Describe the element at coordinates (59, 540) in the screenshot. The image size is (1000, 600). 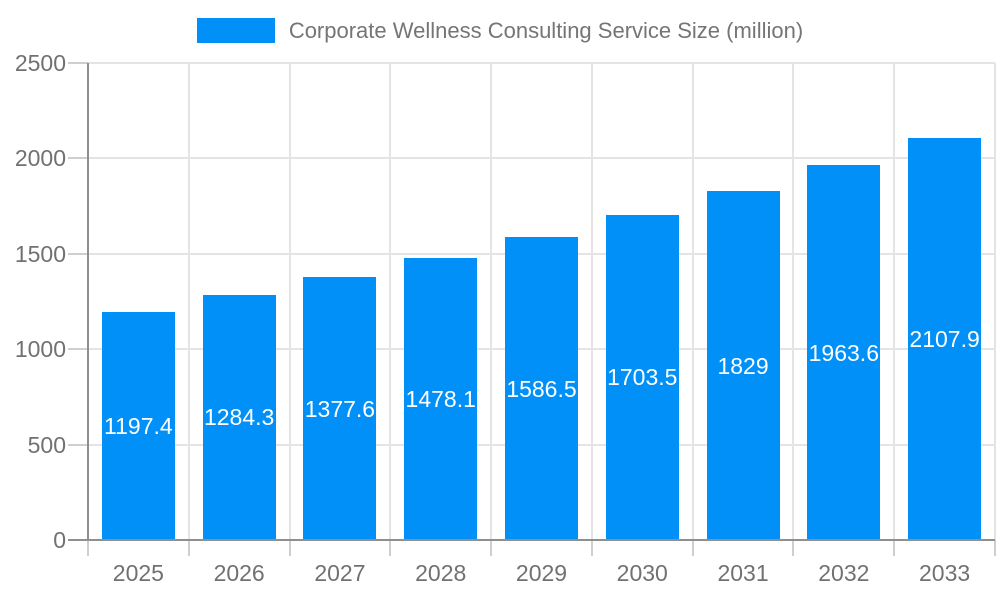
I see `y-axis-label: 0` at that location.